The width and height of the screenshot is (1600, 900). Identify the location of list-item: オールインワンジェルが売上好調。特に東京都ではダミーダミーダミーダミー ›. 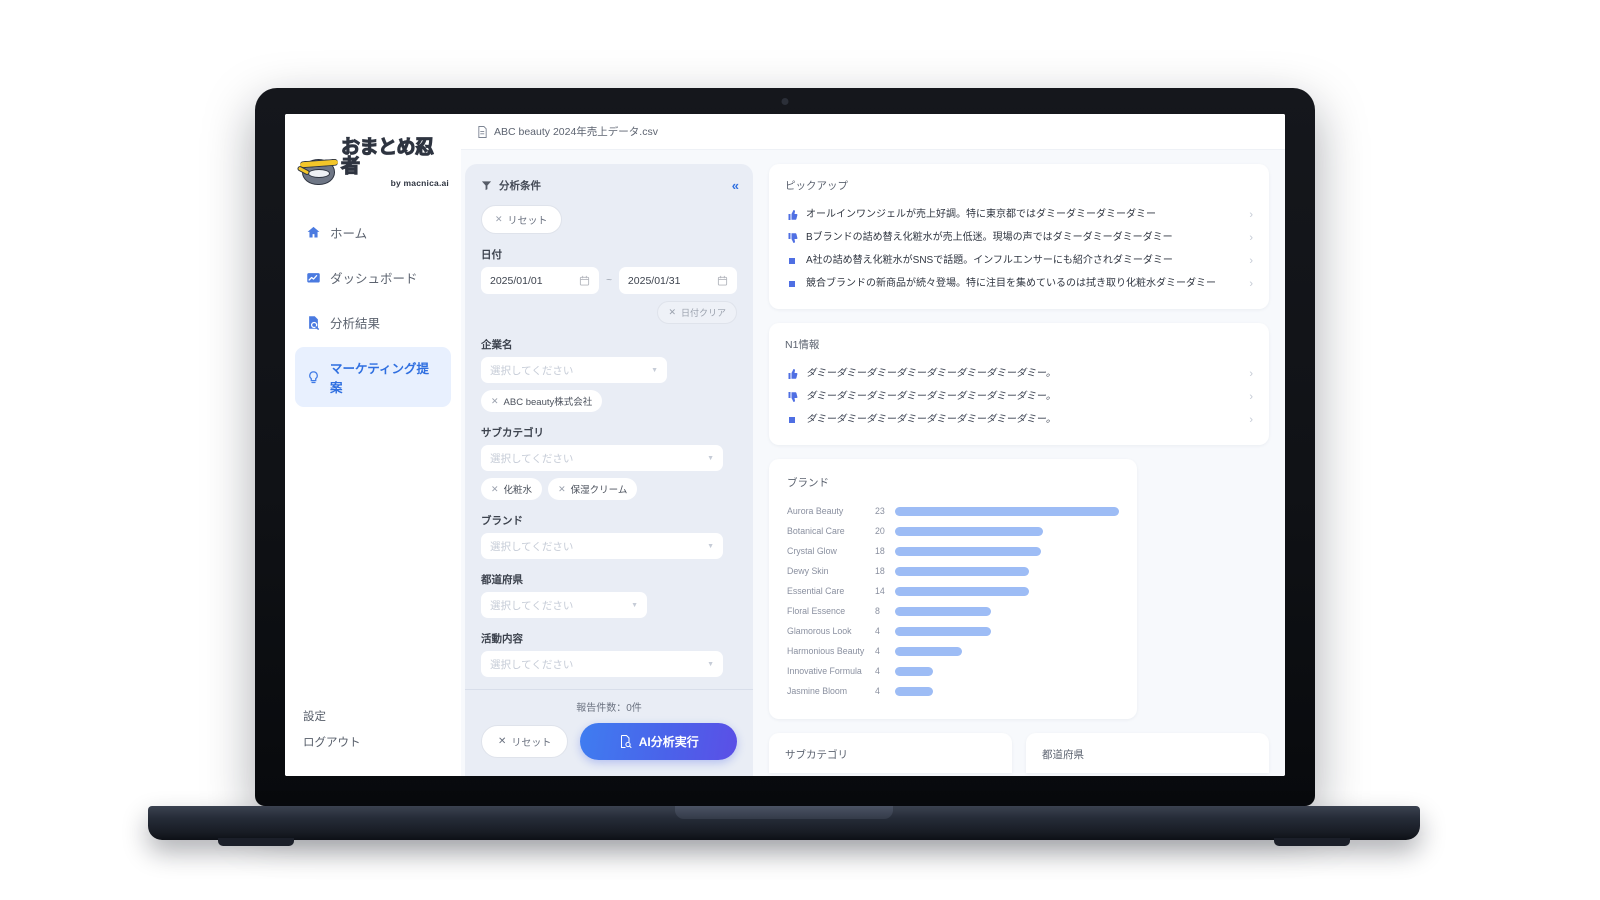
(1019, 214).